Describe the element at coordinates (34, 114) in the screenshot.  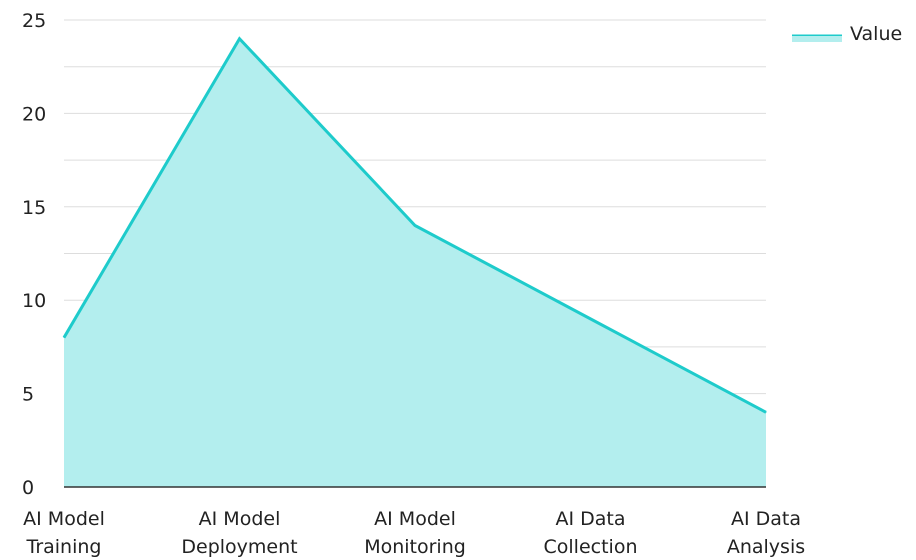
I see `y-tick-label: 20` at that location.